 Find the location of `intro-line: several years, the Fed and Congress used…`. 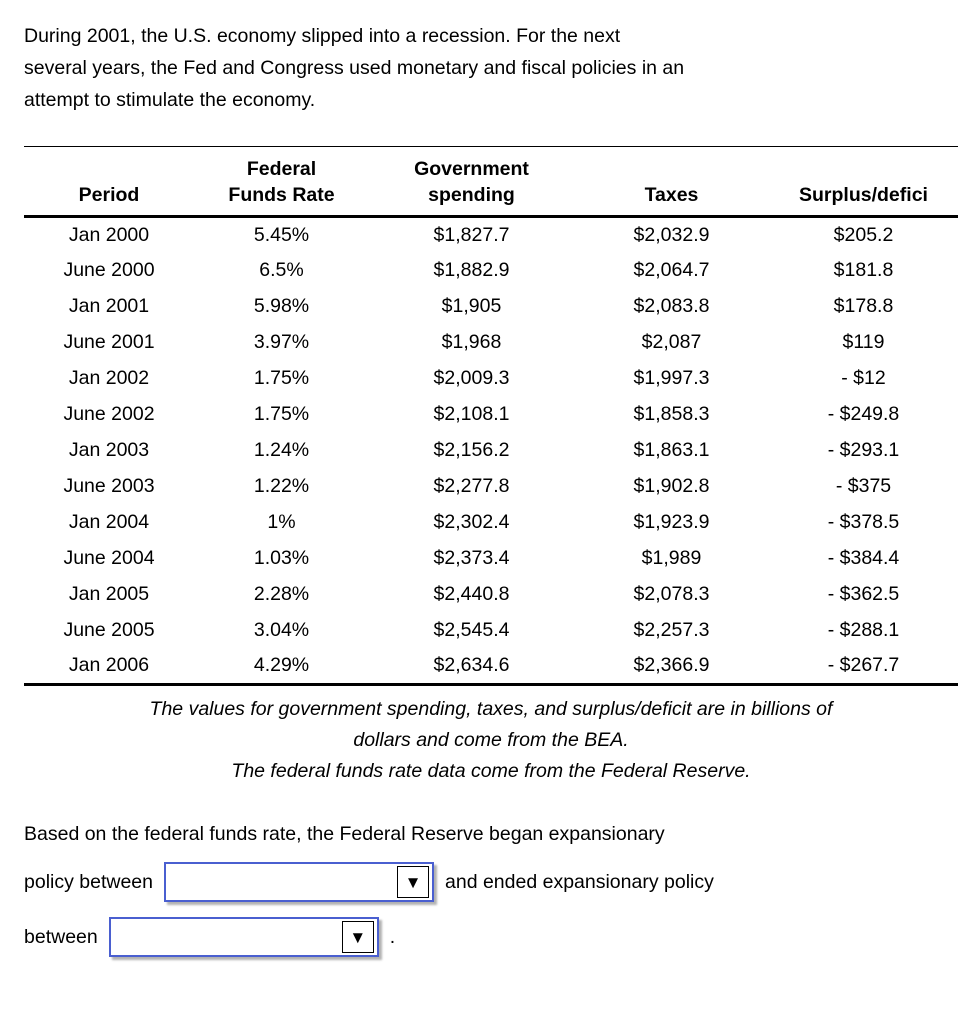

intro-line: several years, the Fed and Congress used… is located at coordinates (354, 68).